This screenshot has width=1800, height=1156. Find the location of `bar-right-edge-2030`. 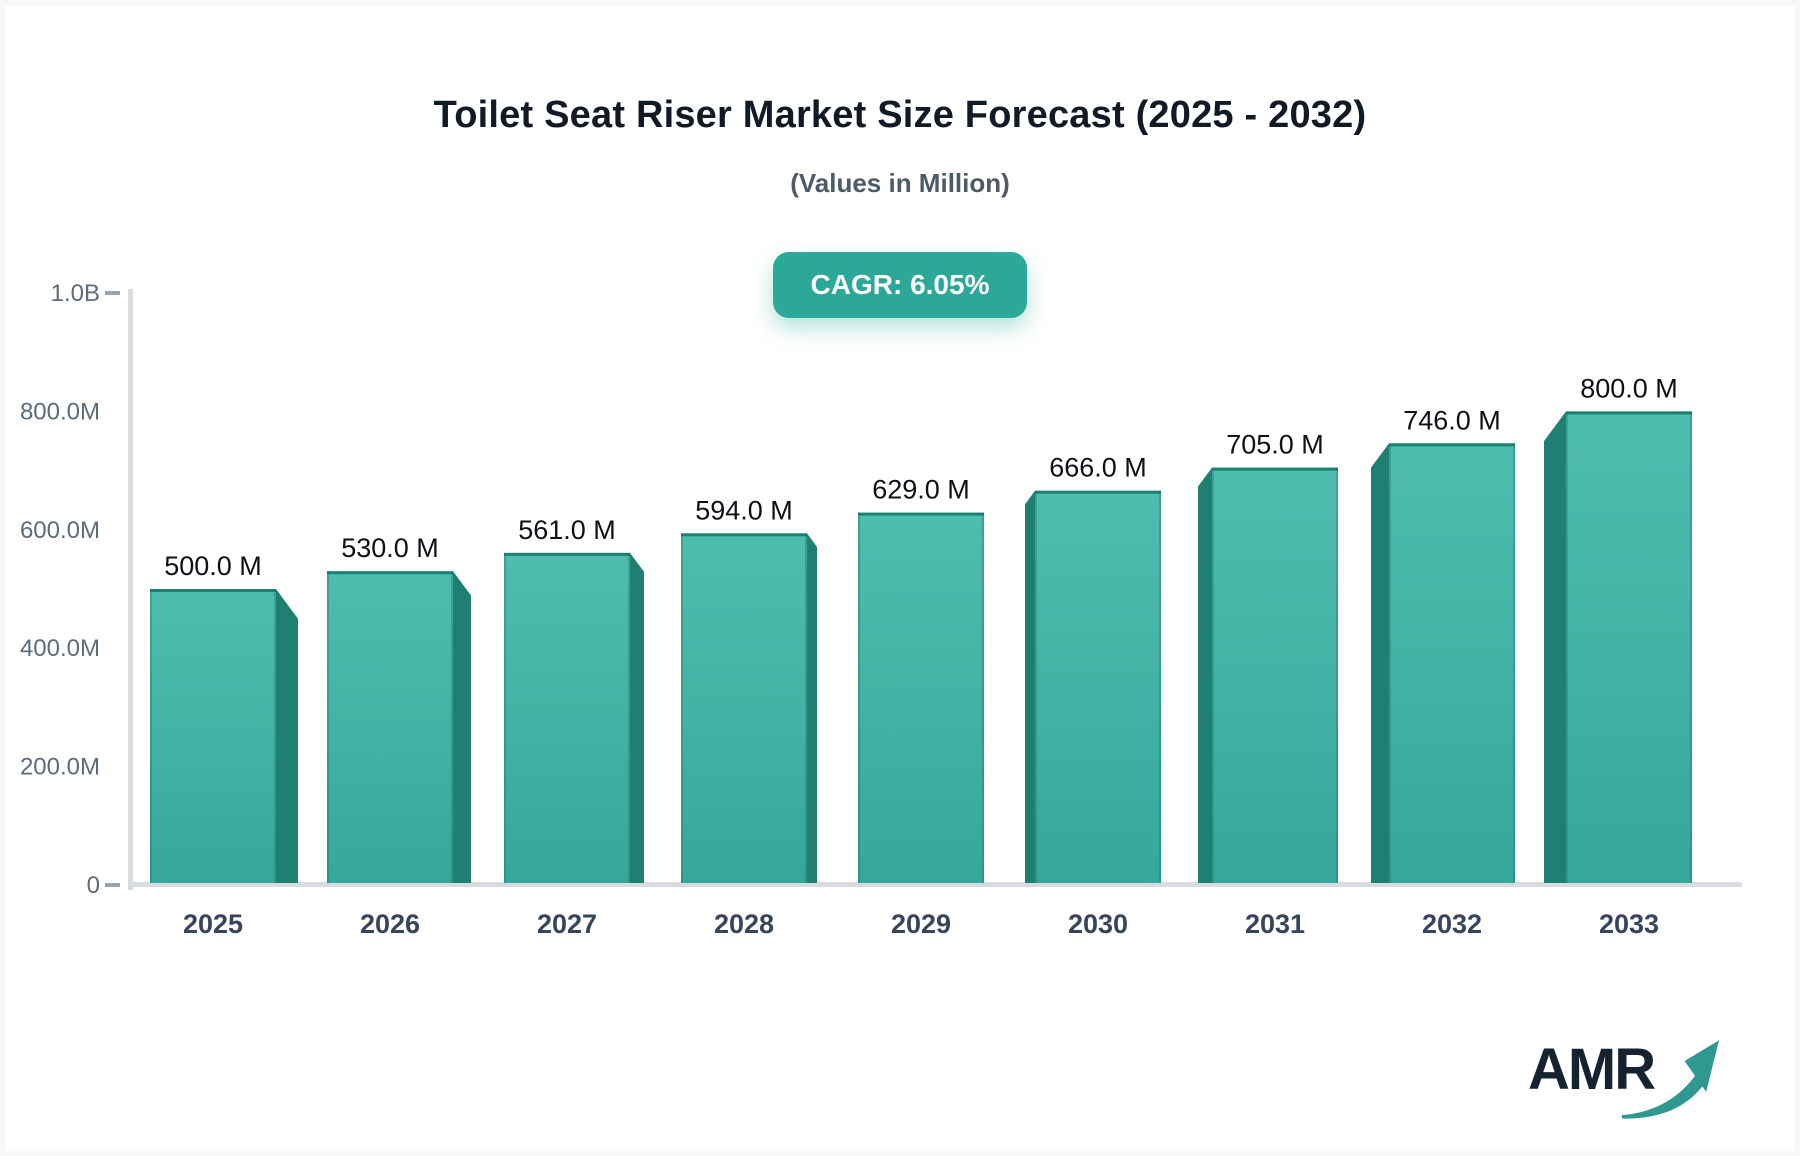

bar-right-edge-2030 is located at coordinates (1160, 686).